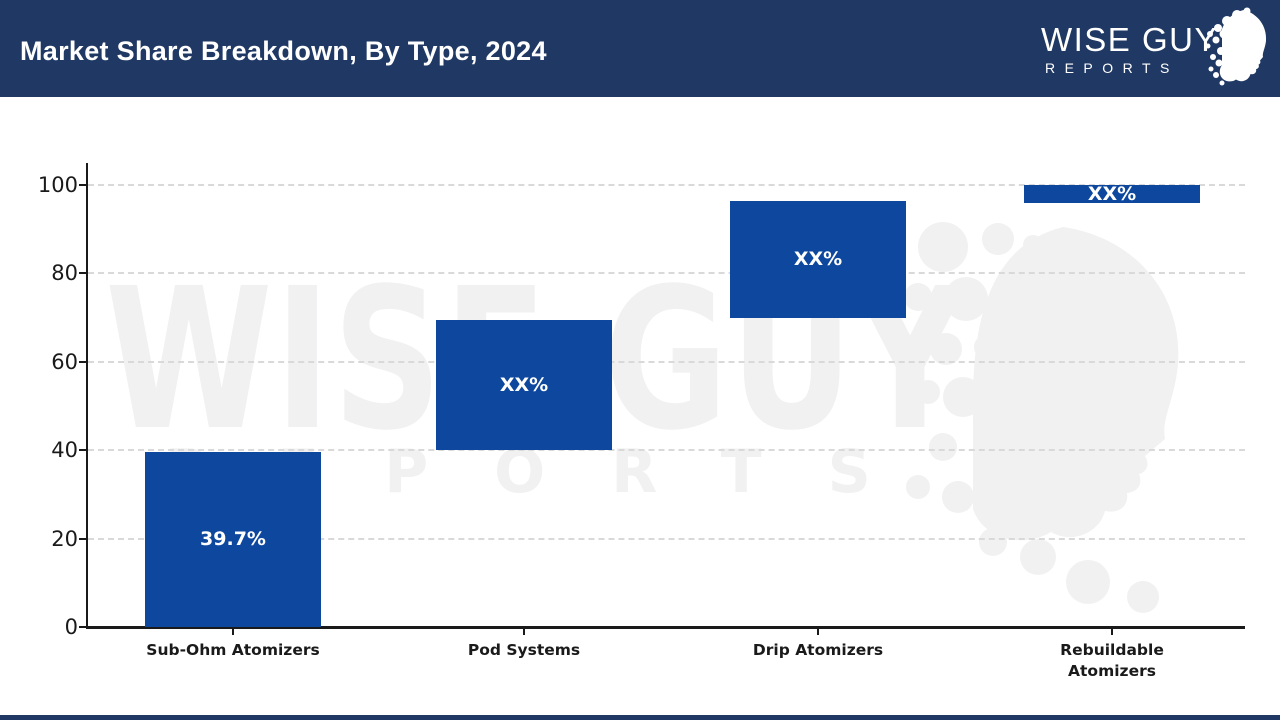 This screenshot has height=720, width=1280. Describe the element at coordinates (1236, 46) in the screenshot. I see `brand-face-icon` at that location.